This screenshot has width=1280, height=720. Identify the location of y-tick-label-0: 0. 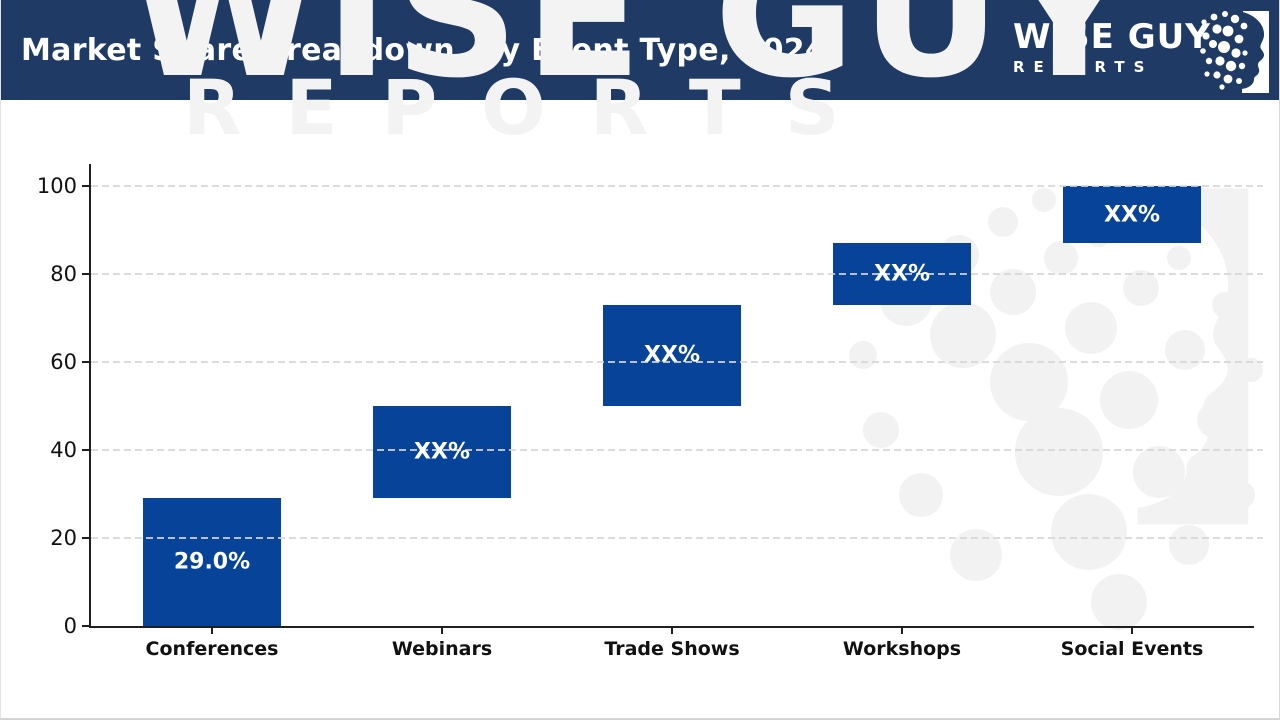
(70, 626).